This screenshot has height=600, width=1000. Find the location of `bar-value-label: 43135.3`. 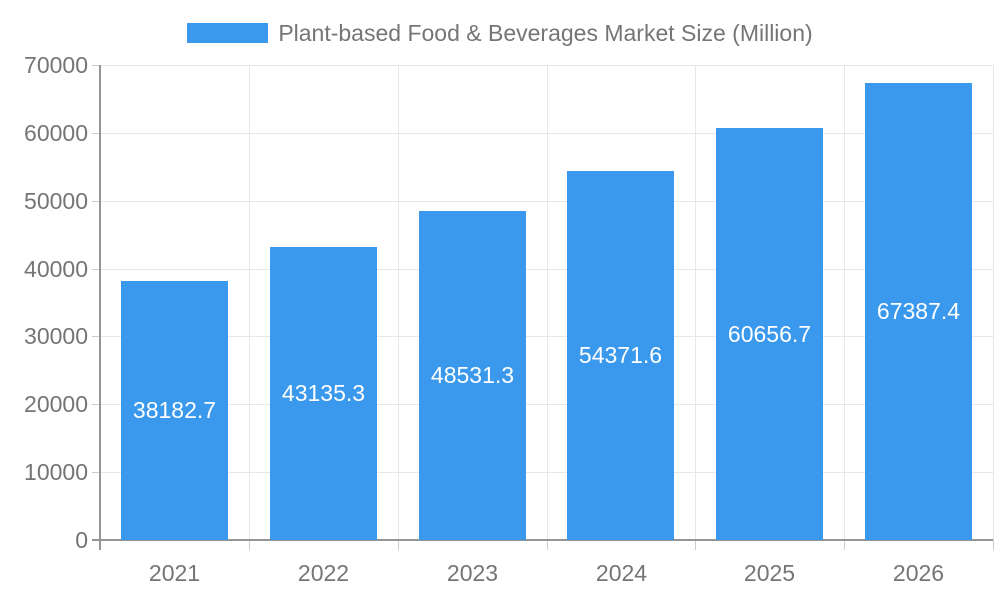

bar-value-label: 43135.3 is located at coordinates (323, 393).